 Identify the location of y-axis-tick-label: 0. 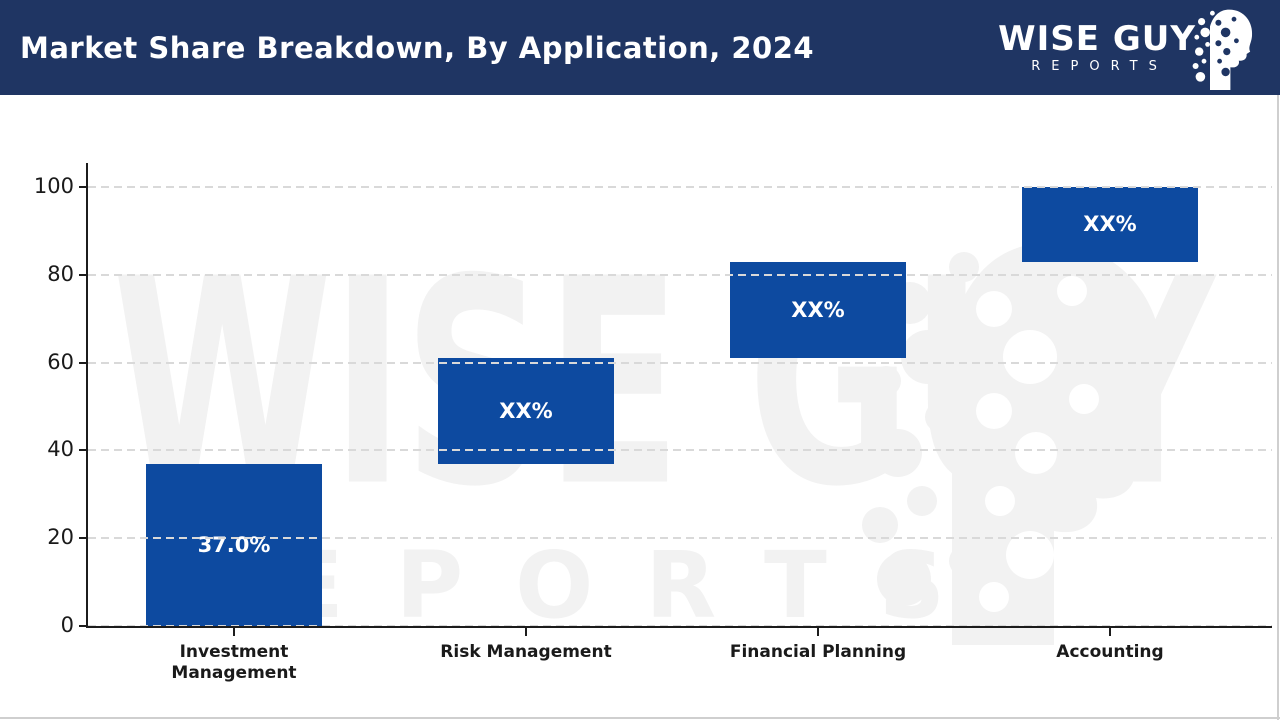
(67, 625).